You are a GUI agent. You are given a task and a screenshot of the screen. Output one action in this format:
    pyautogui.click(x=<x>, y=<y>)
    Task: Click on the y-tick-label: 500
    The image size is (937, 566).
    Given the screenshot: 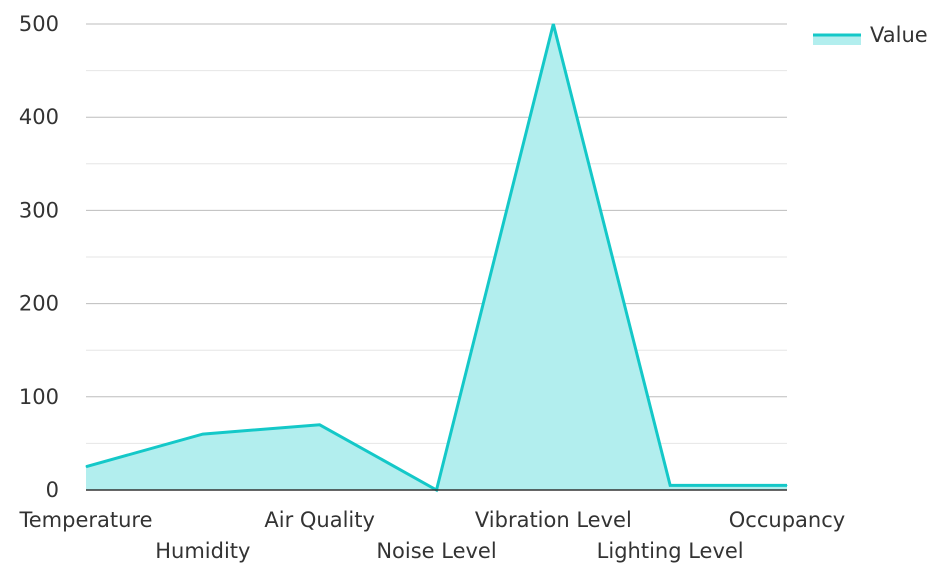 What is the action you would take?
    pyautogui.click(x=39, y=24)
    